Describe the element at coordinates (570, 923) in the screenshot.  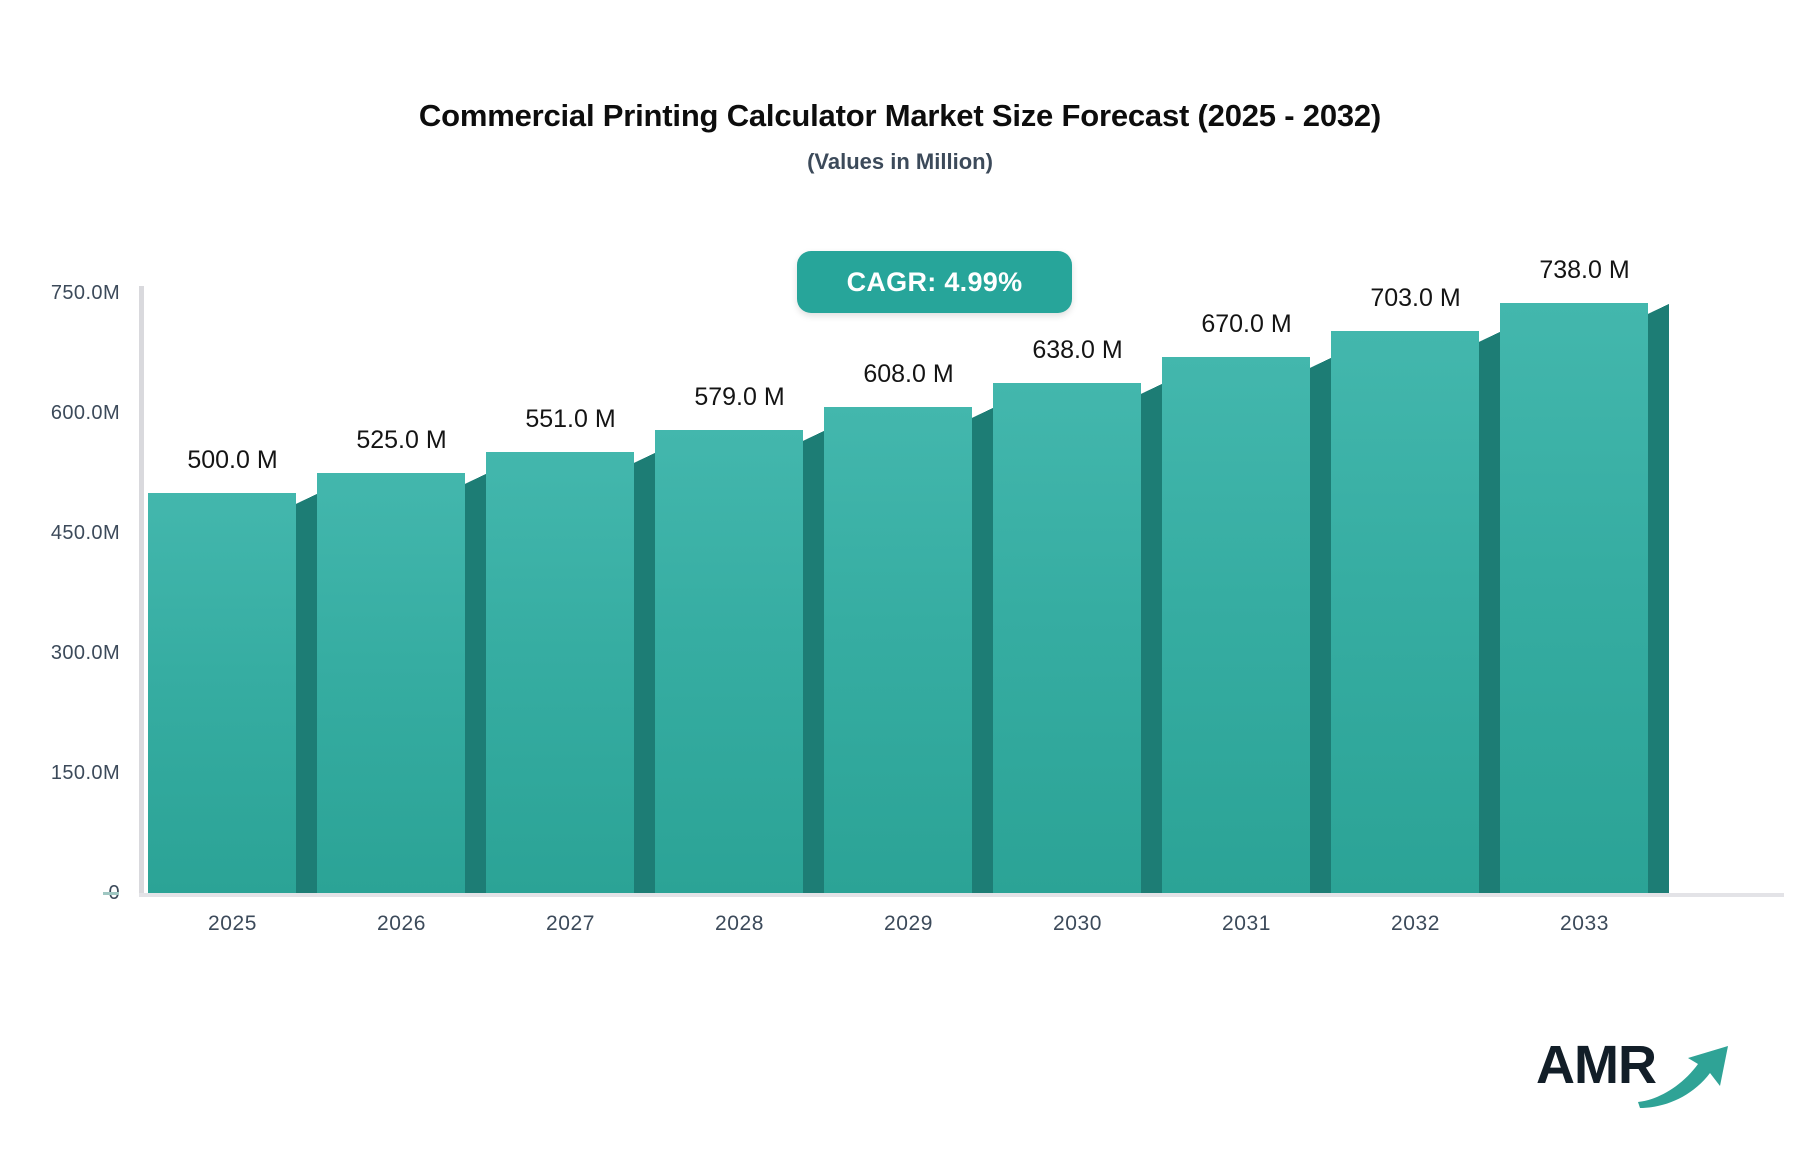
I see `x-axis-label-2027: 2027` at that location.